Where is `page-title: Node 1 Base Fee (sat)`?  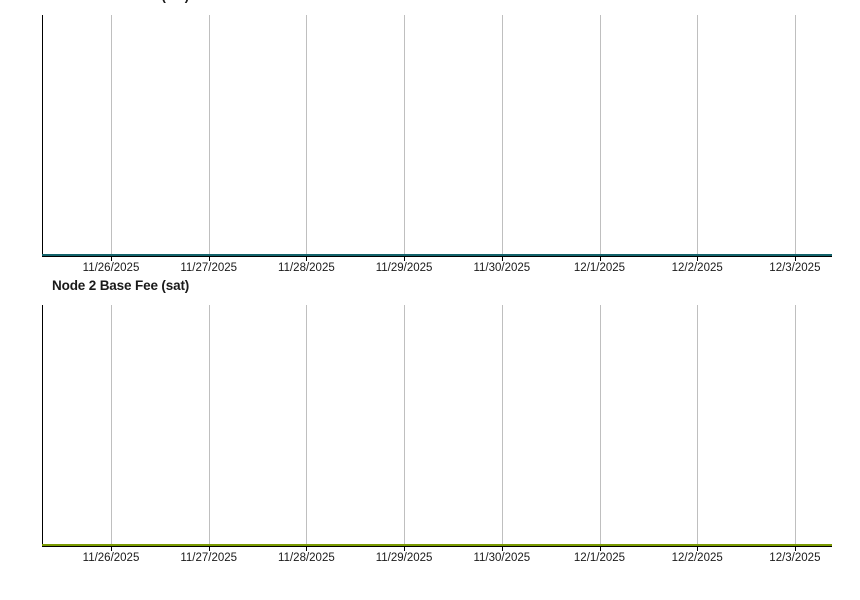 page-title: Node 1 Base Fee (sat) is located at coordinates (120, 1).